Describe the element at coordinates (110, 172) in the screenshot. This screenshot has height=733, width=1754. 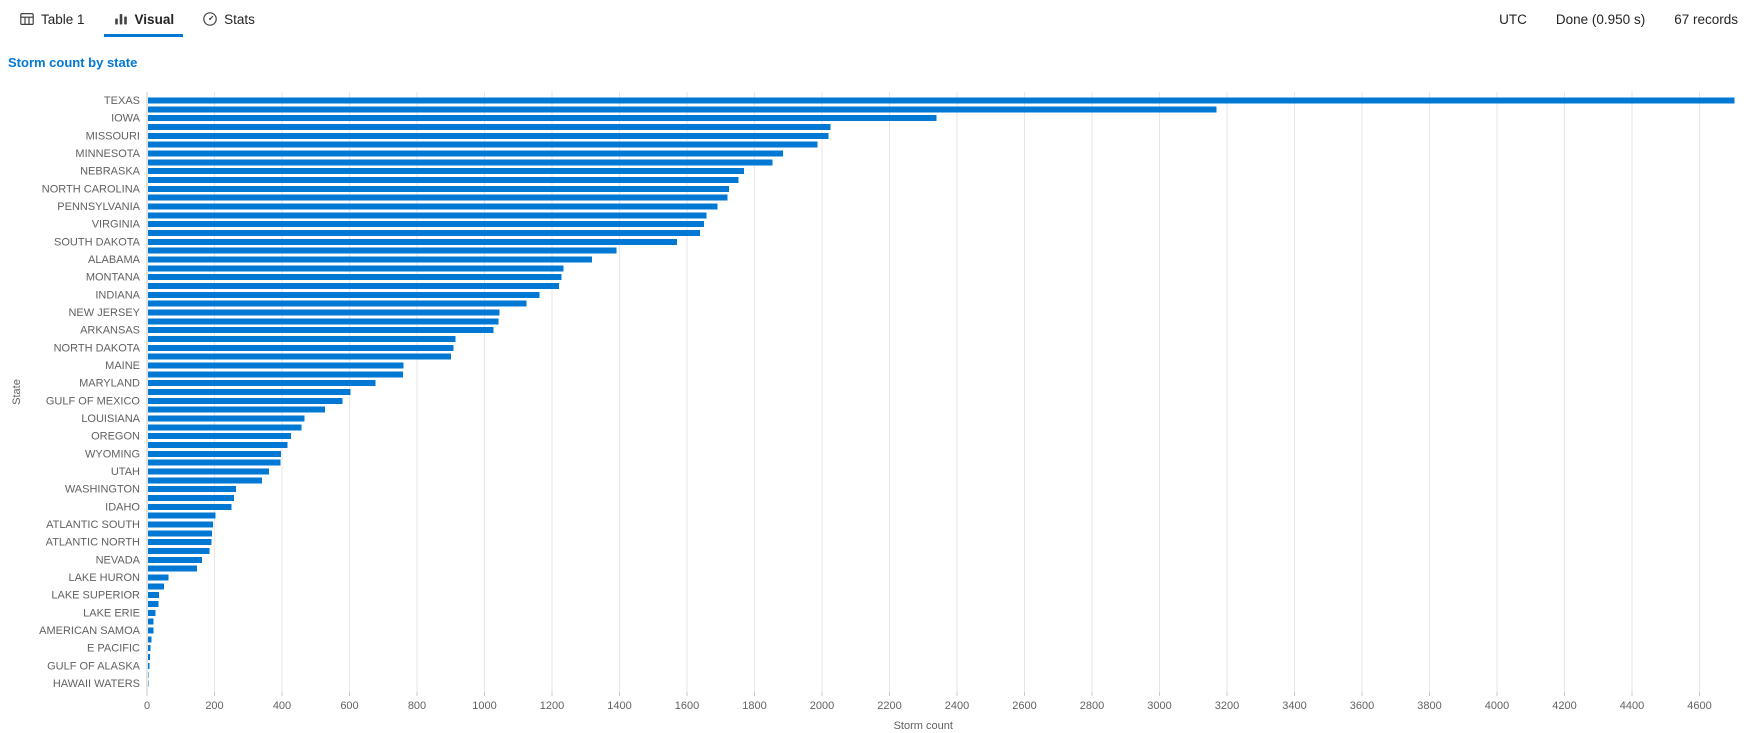
I see `y-axis-label: NEBRASKA` at that location.